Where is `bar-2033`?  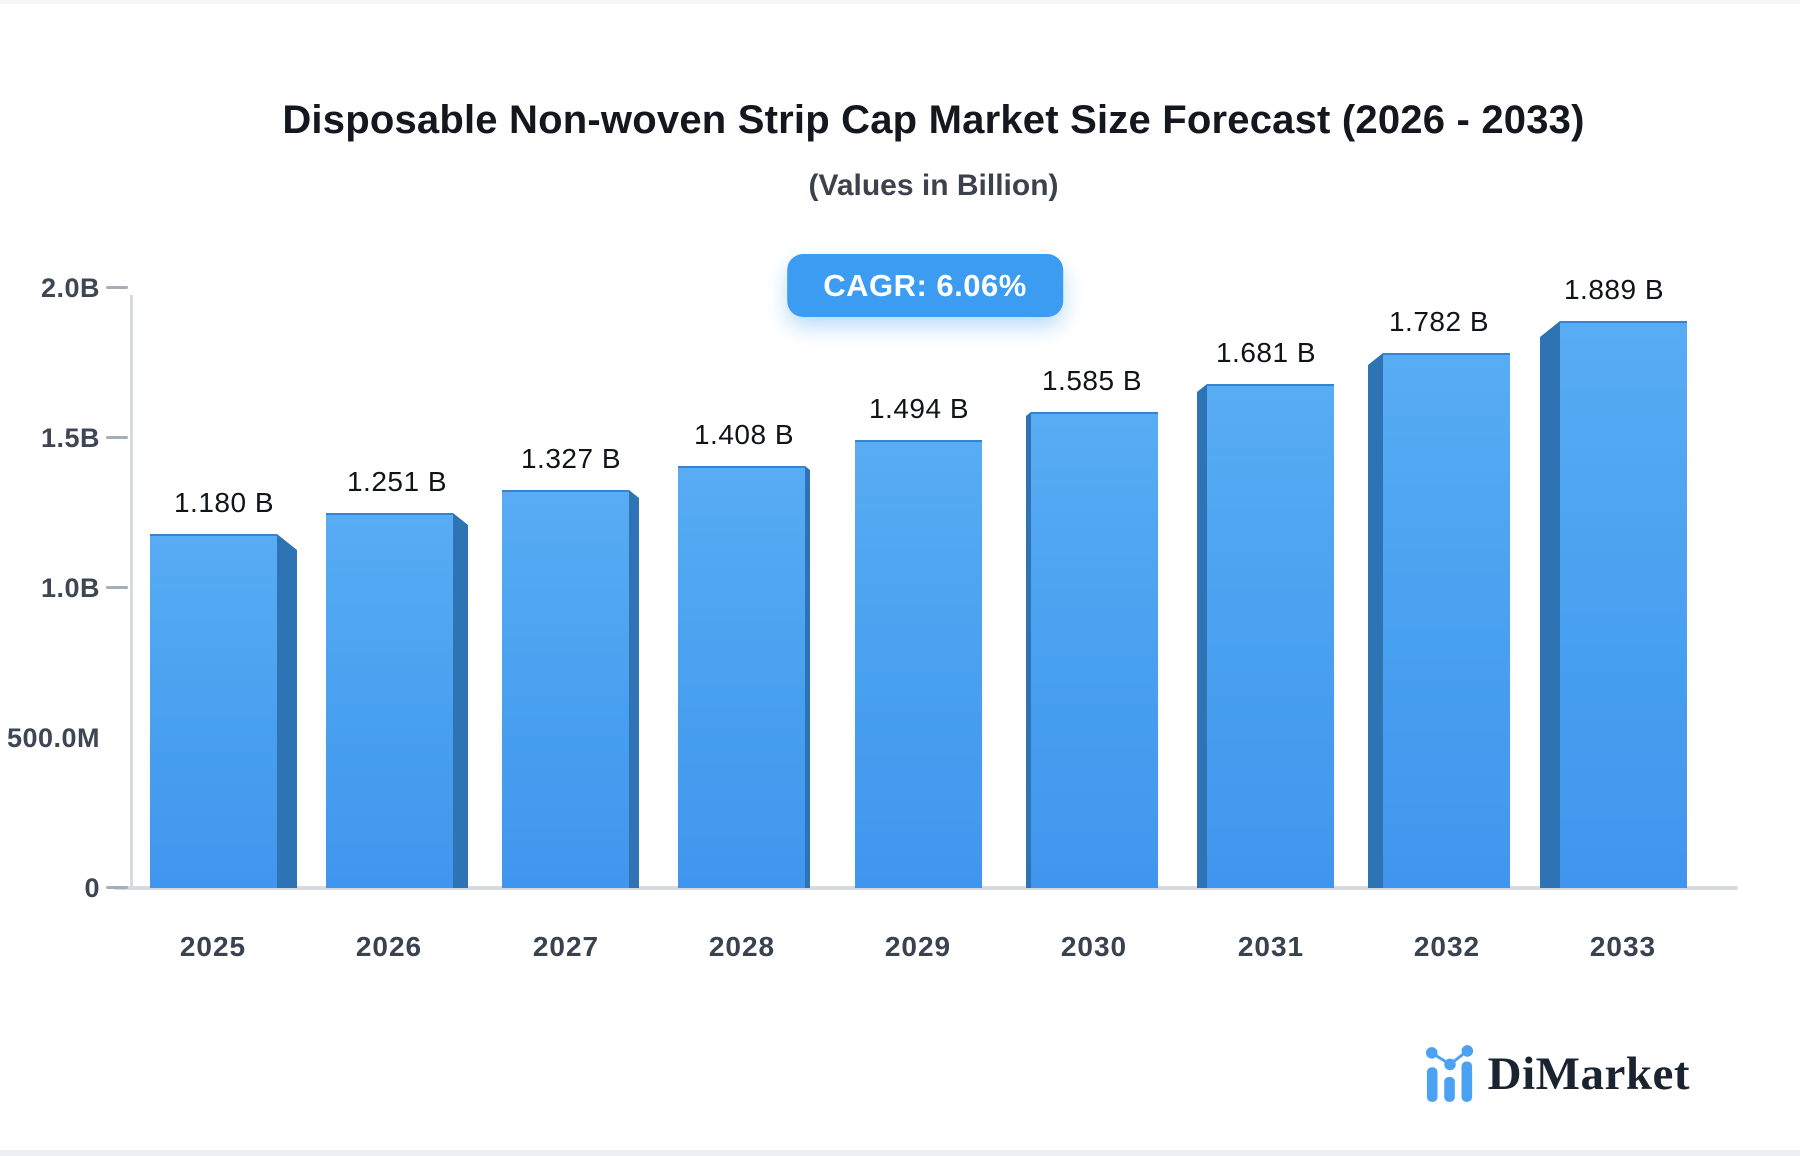 bar-2033 is located at coordinates (1613, 604).